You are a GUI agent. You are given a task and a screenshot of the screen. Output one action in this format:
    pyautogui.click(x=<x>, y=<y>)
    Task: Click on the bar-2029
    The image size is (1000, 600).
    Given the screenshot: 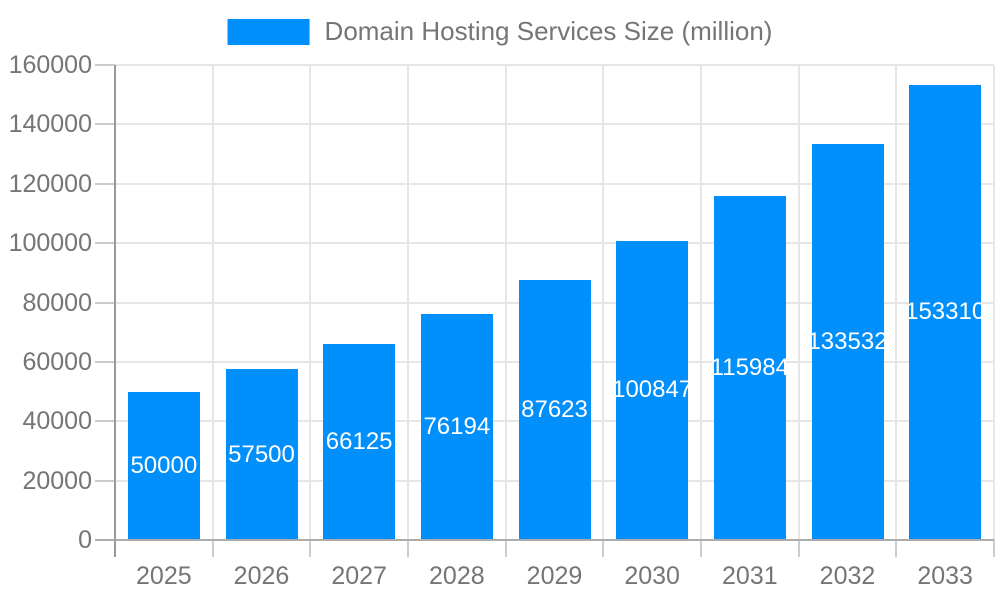 What is the action you would take?
    pyautogui.click(x=554, y=409)
    